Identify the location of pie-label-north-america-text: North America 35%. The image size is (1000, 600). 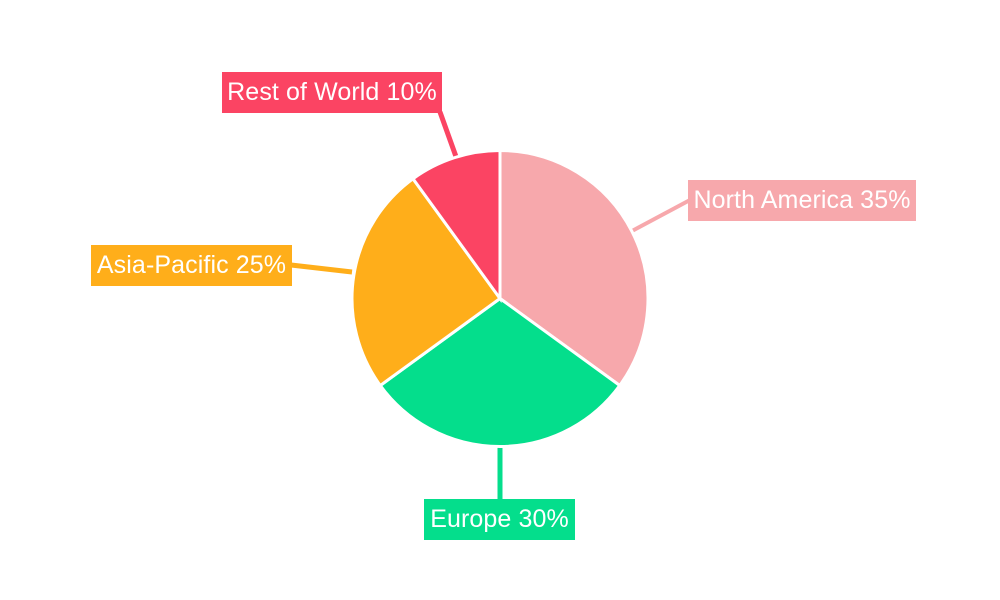
(802, 200).